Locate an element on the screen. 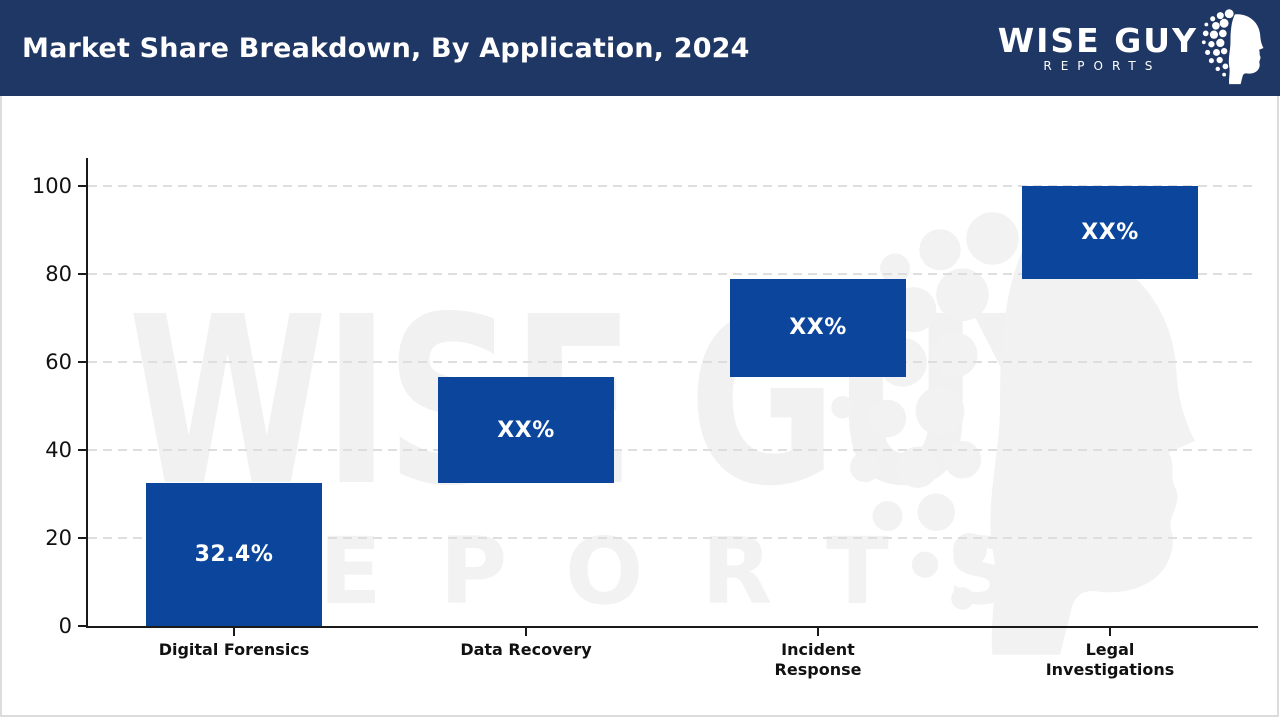 Image resolution: width=1280 pixels, height=720 pixels. logo-text: WISE GUY REPORTS is located at coordinates (1098, 48).